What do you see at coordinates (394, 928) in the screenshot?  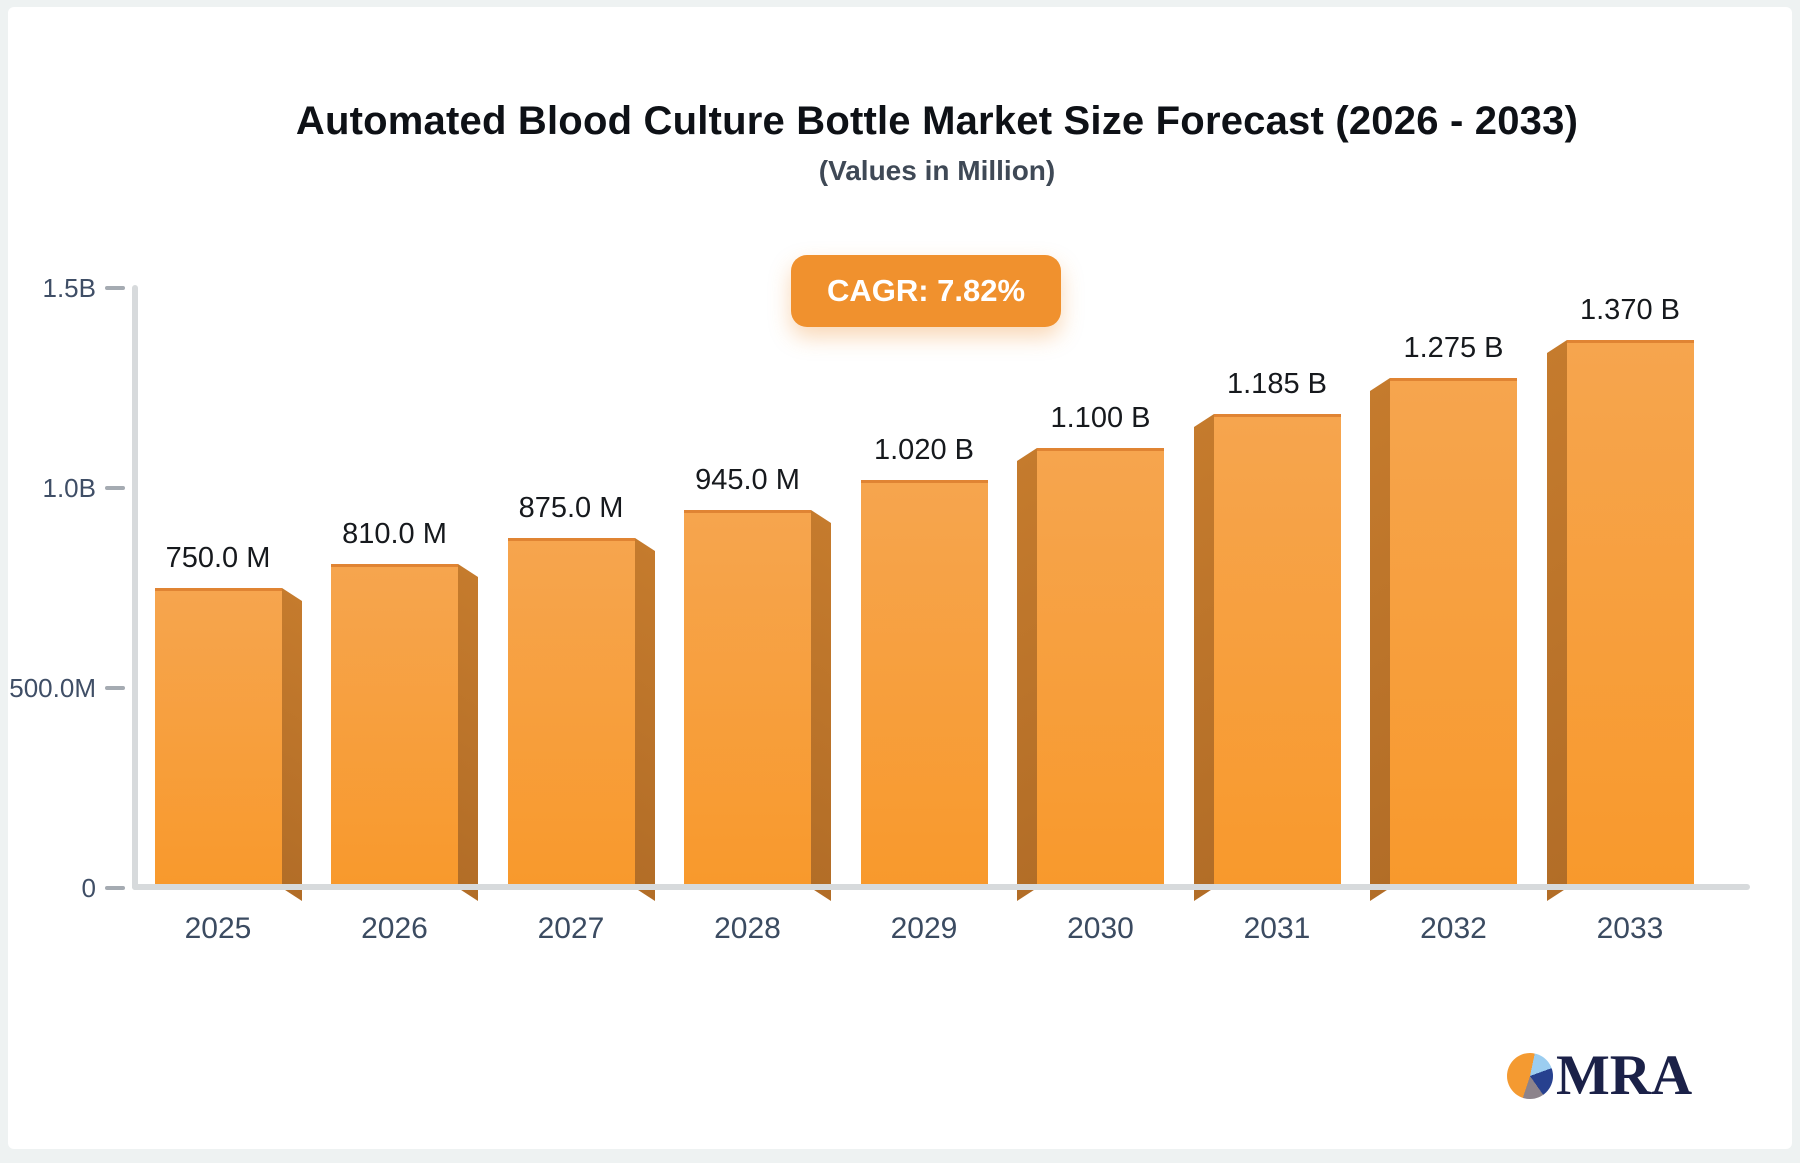 I see `x-axis-label: 2026` at bounding box center [394, 928].